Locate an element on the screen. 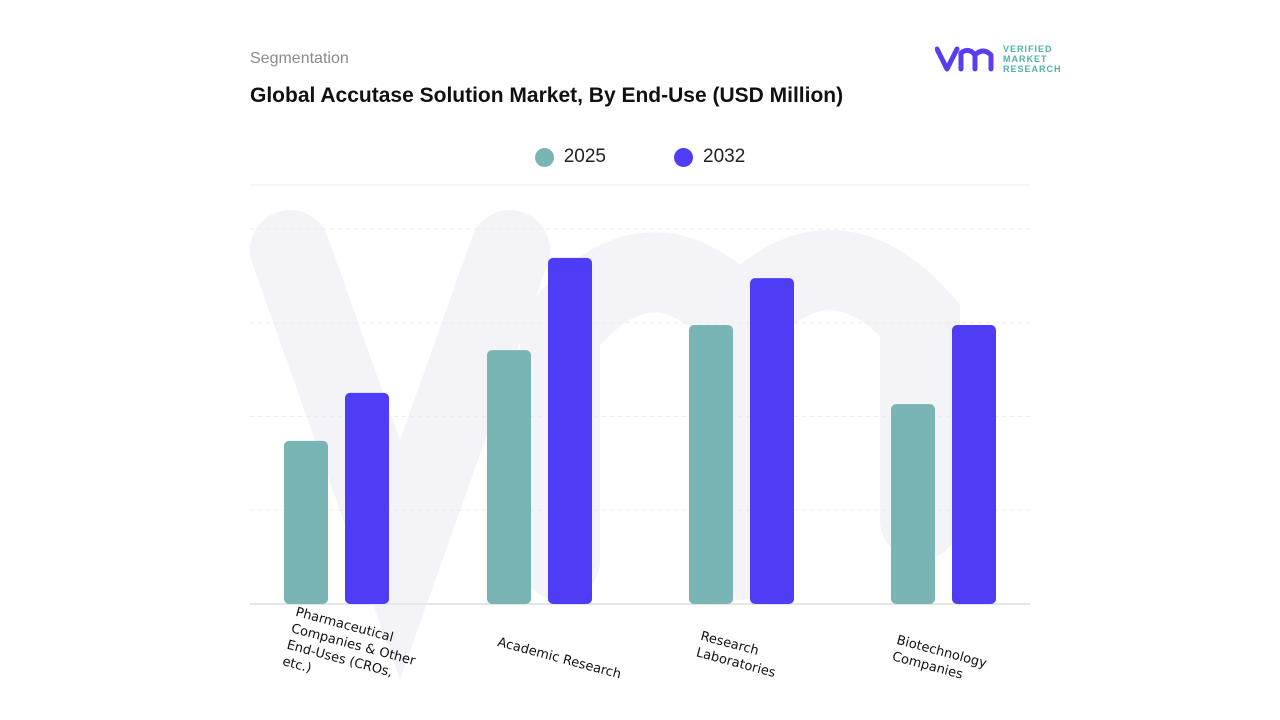 This screenshot has width=1280, height=720. segment-label: Segmentation is located at coordinates (299, 58).